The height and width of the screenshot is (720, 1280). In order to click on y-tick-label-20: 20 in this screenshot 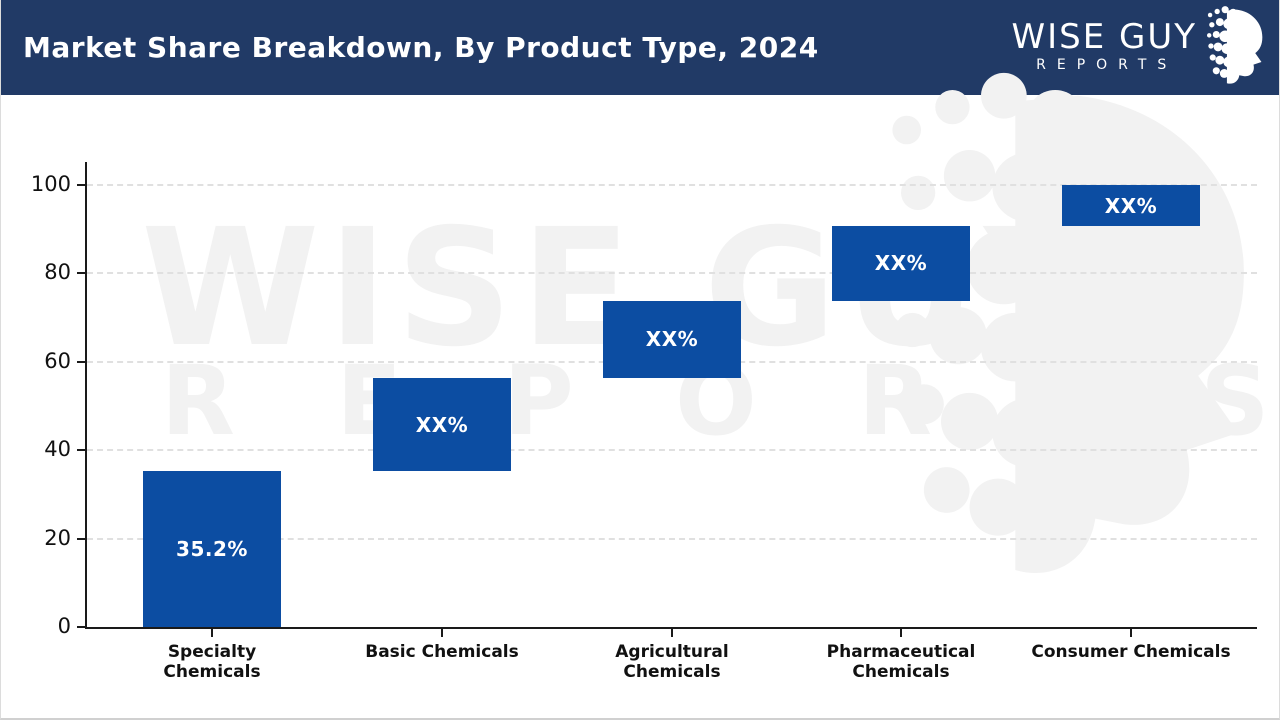, I will do `click(57, 537)`.